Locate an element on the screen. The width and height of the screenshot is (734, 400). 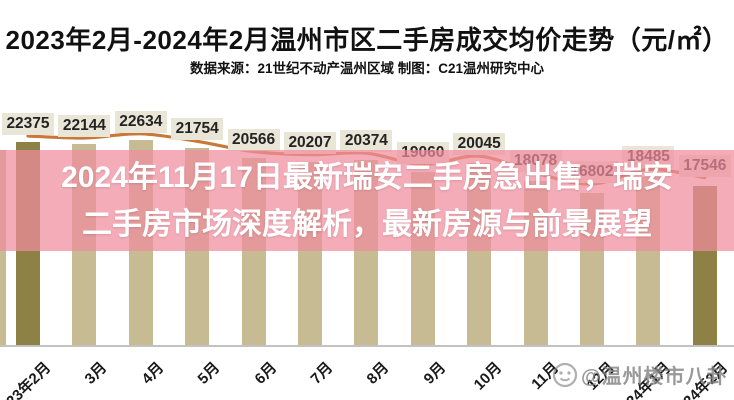
x-axis-line is located at coordinates (367, 346).